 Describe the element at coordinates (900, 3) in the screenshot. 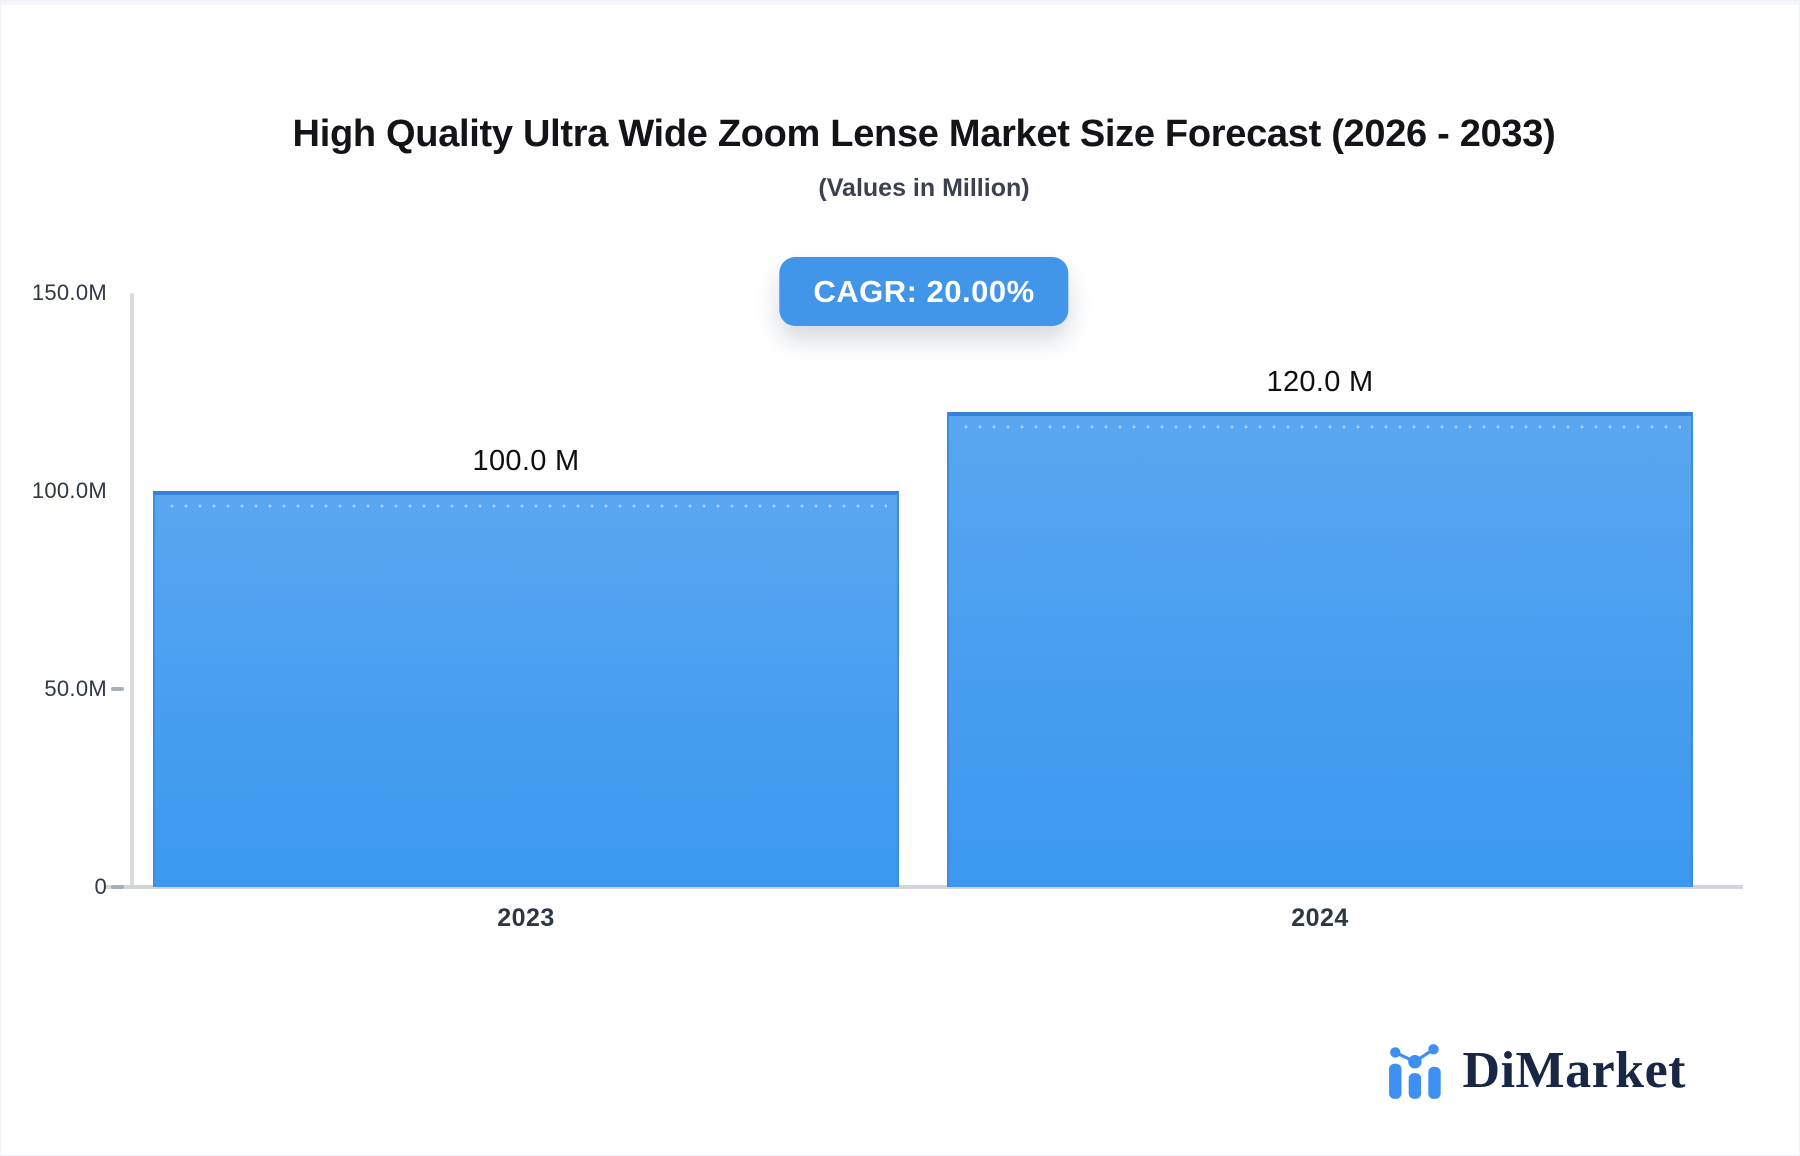

I see `top-strip` at that location.